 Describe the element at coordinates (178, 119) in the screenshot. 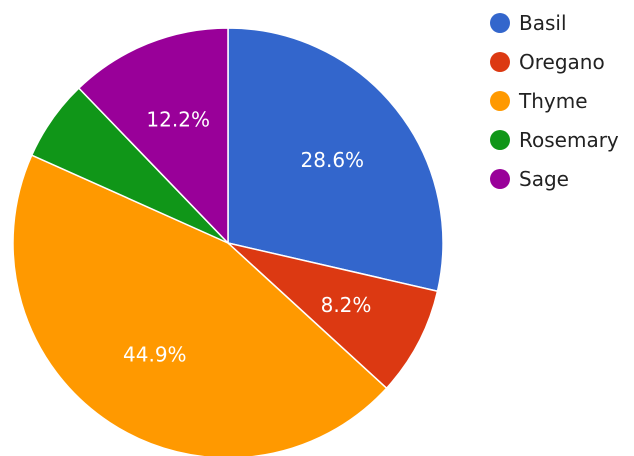

I see `slice-label-sage: 12.2%` at that location.